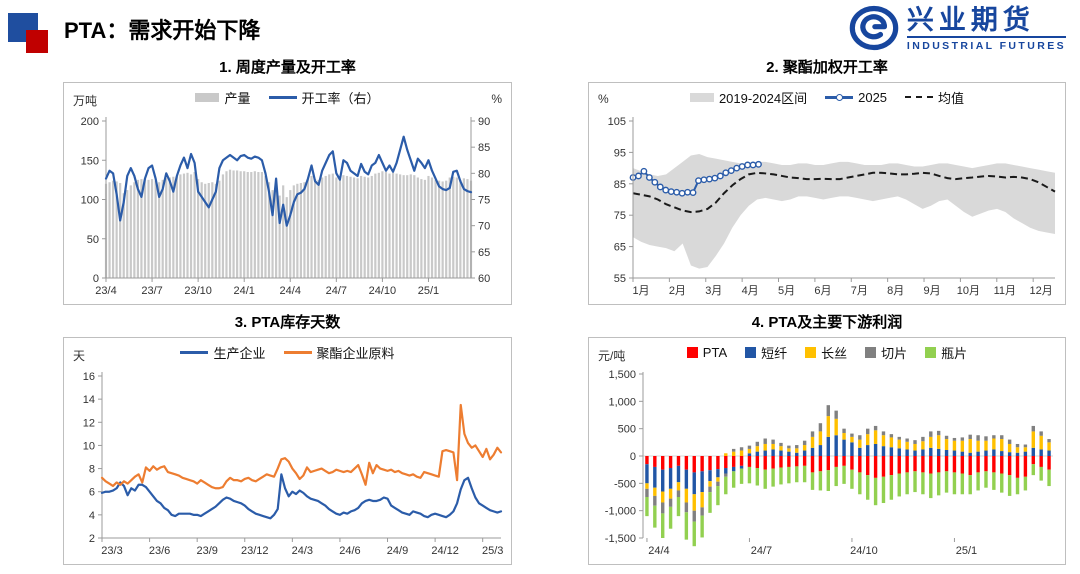  I want to click on svg-text: 100, so click(90, 201).